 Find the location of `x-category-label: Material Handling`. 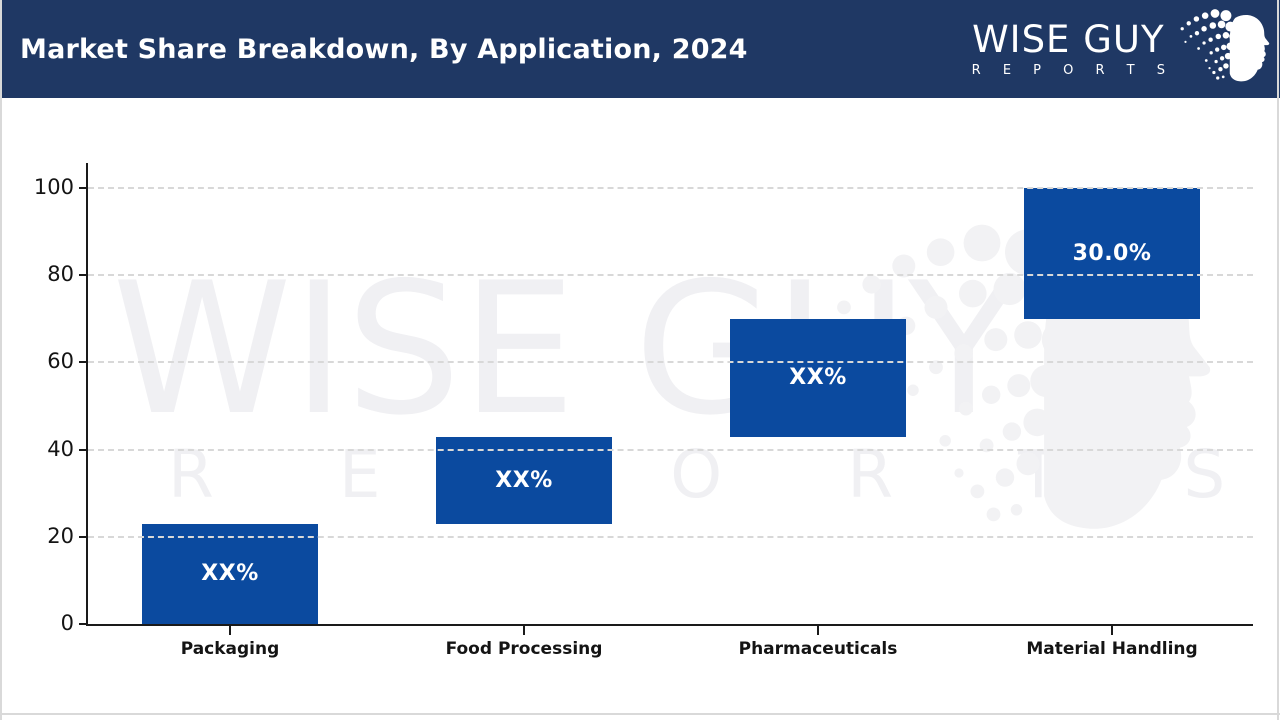

x-category-label: Material Handling is located at coordinates (1112, 649).